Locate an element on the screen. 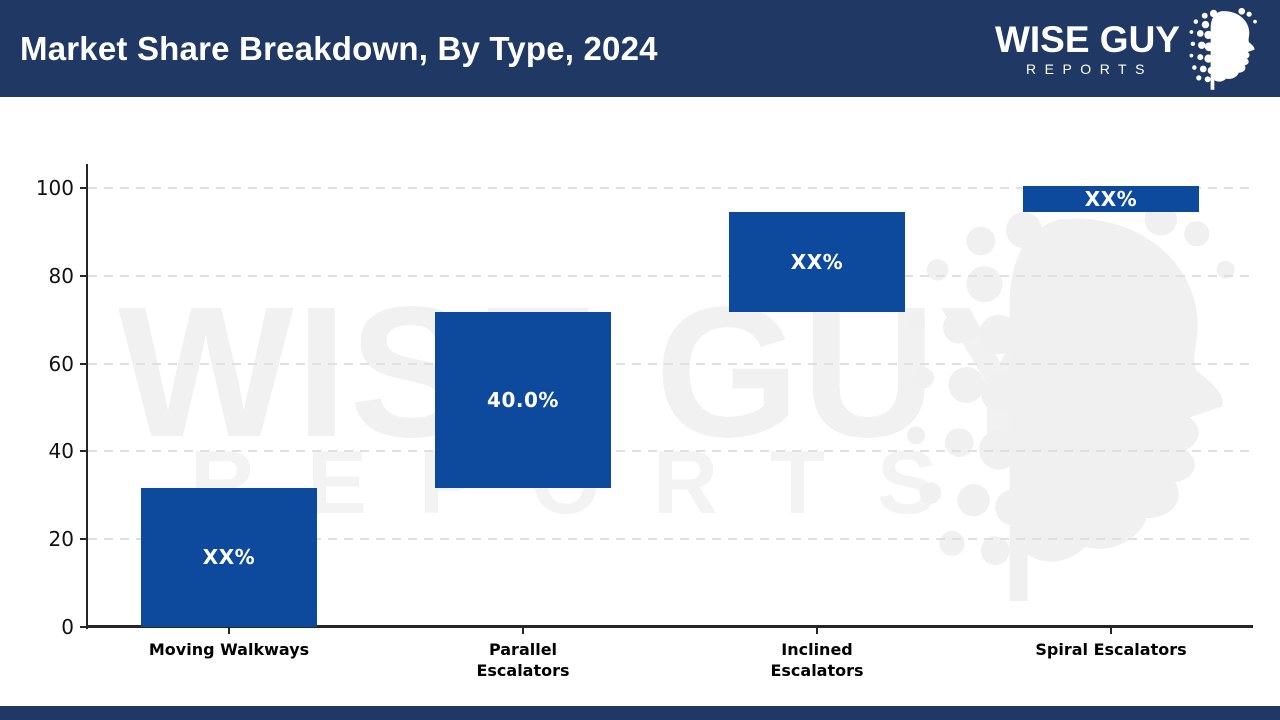  bar-moving-walkways: XX% is located at coordinates (229, 557).